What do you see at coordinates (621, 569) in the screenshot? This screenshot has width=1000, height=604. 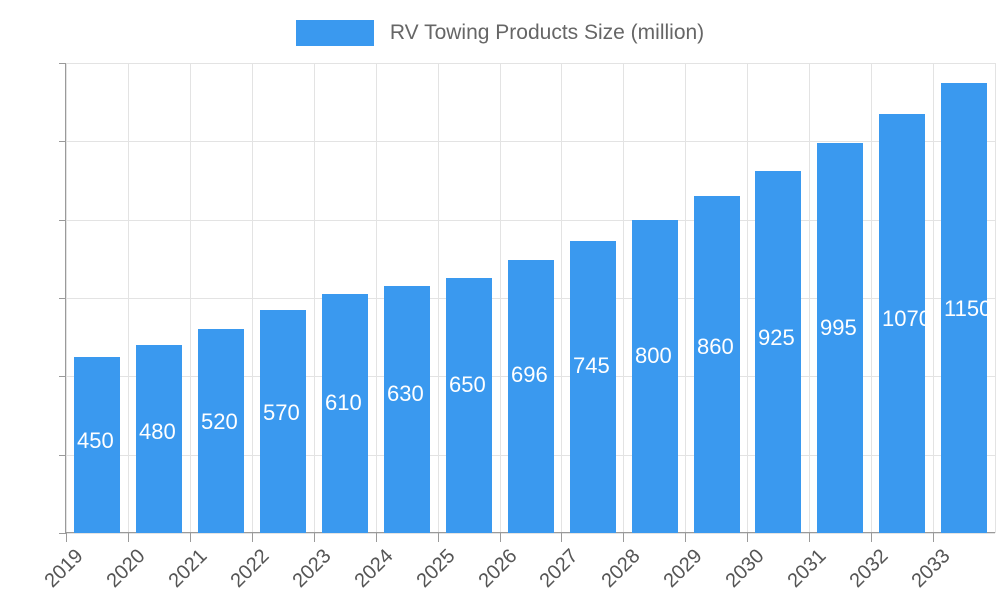 I see `x-tick-label: 2028` at bounding box center [621, 569].